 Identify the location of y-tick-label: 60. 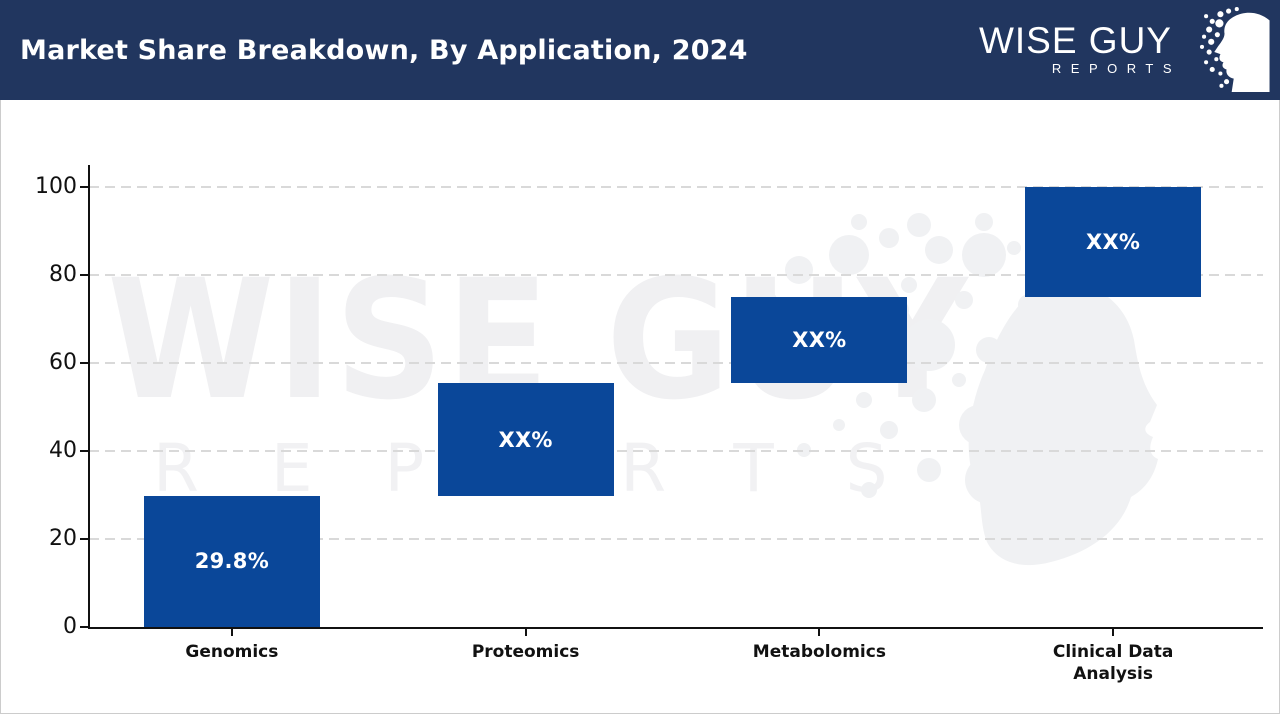
(63, 362).